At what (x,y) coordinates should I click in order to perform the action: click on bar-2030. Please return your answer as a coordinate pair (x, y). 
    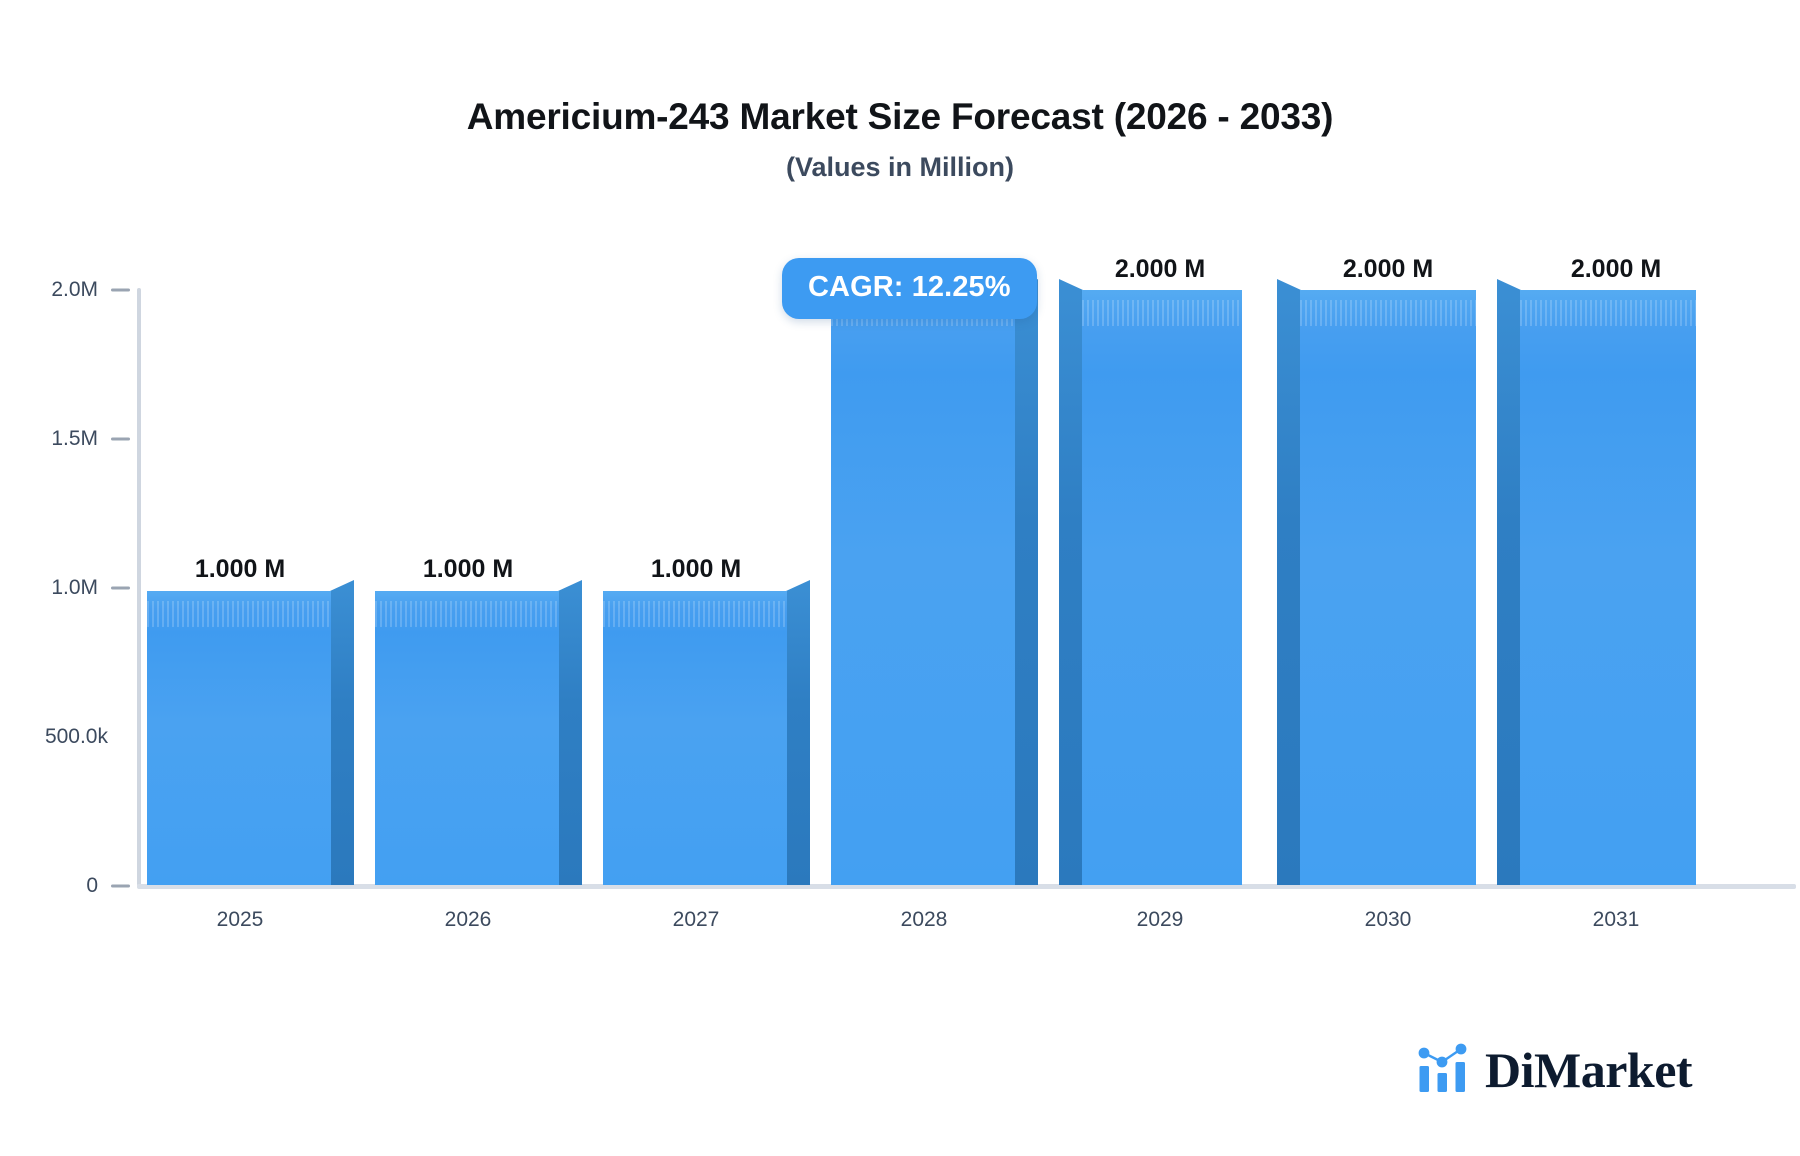
    Looking at the image, I should click on (1388, 587).